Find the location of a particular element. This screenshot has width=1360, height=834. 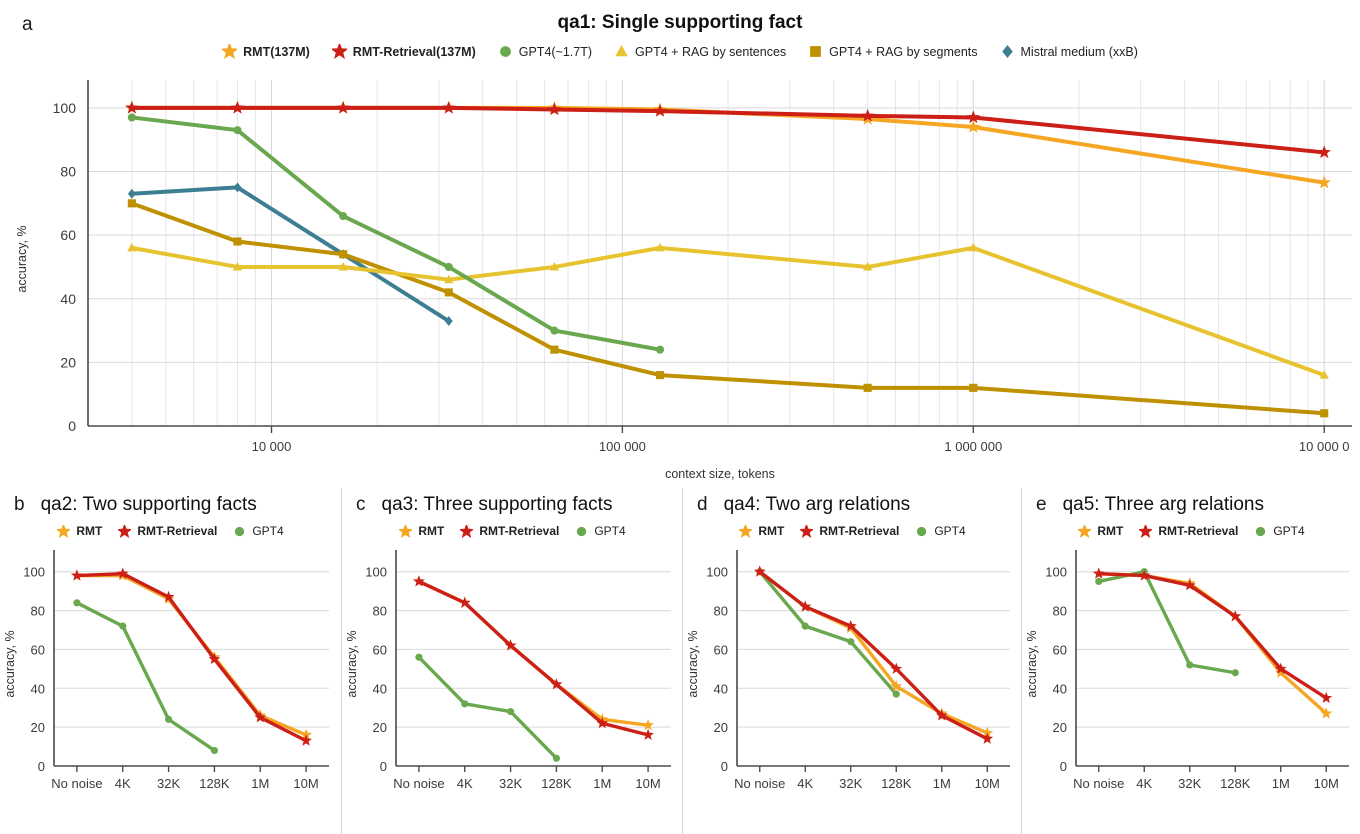

legend-label: RMT-Retrieval(137M) is located at coordinates (414, 51).